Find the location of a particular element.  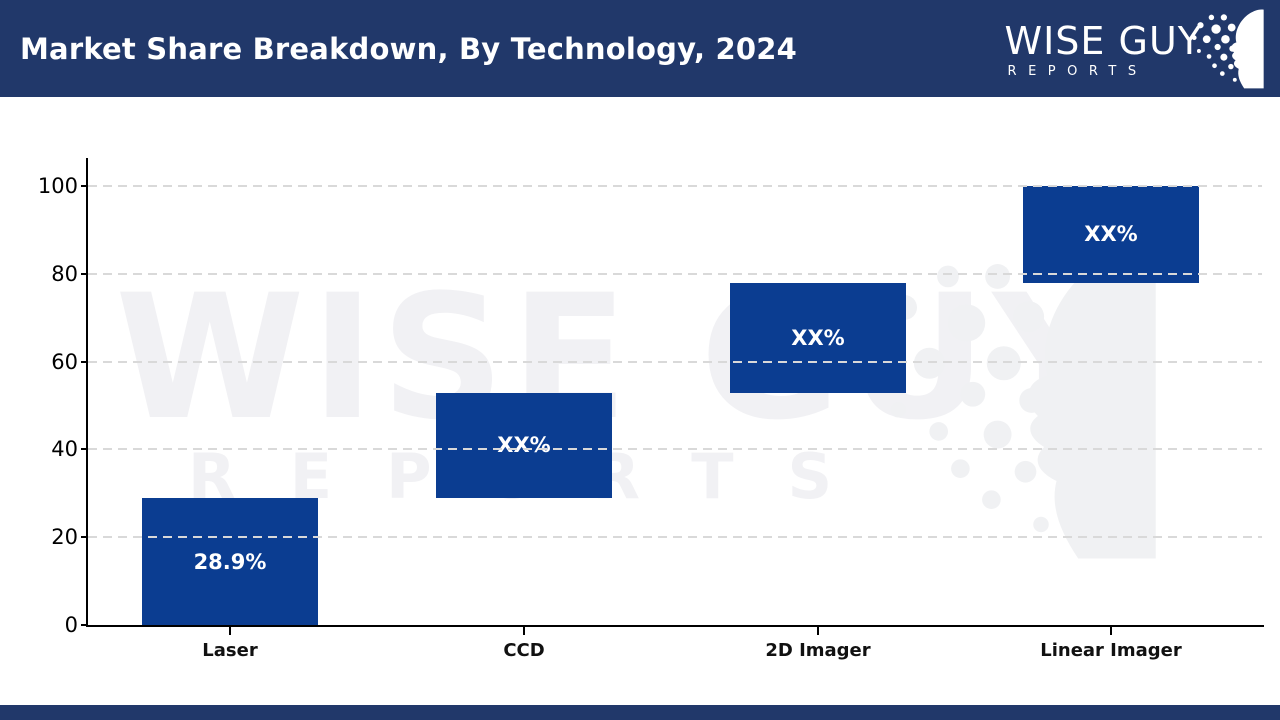

bar-linear-imager: XX% is located at coordinates (1111, 234).